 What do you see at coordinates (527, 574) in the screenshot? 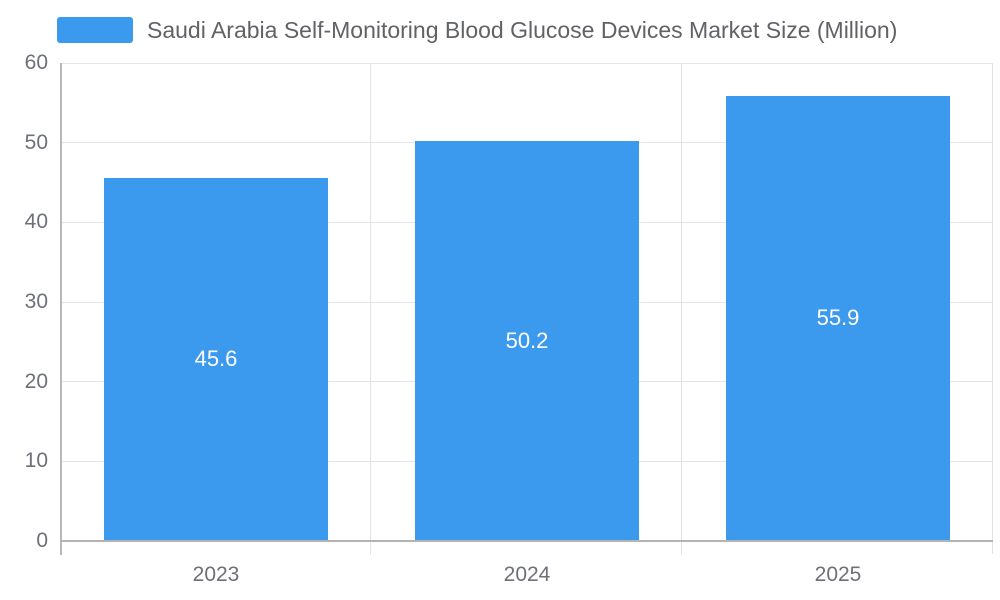
I see `x-axis-tick-label-2024: 2024` at bounding box center [527, 574].